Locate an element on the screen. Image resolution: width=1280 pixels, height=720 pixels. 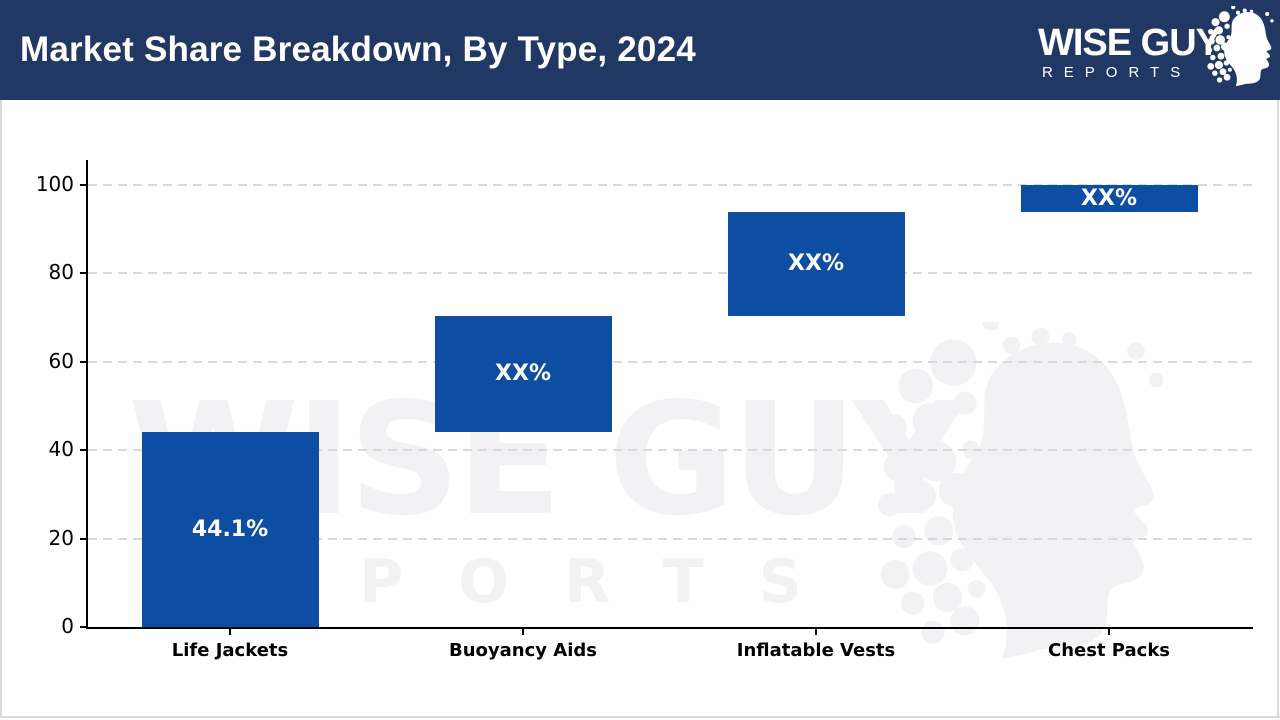
bar-segment: 44.1% is located at coordinates (230, 529).